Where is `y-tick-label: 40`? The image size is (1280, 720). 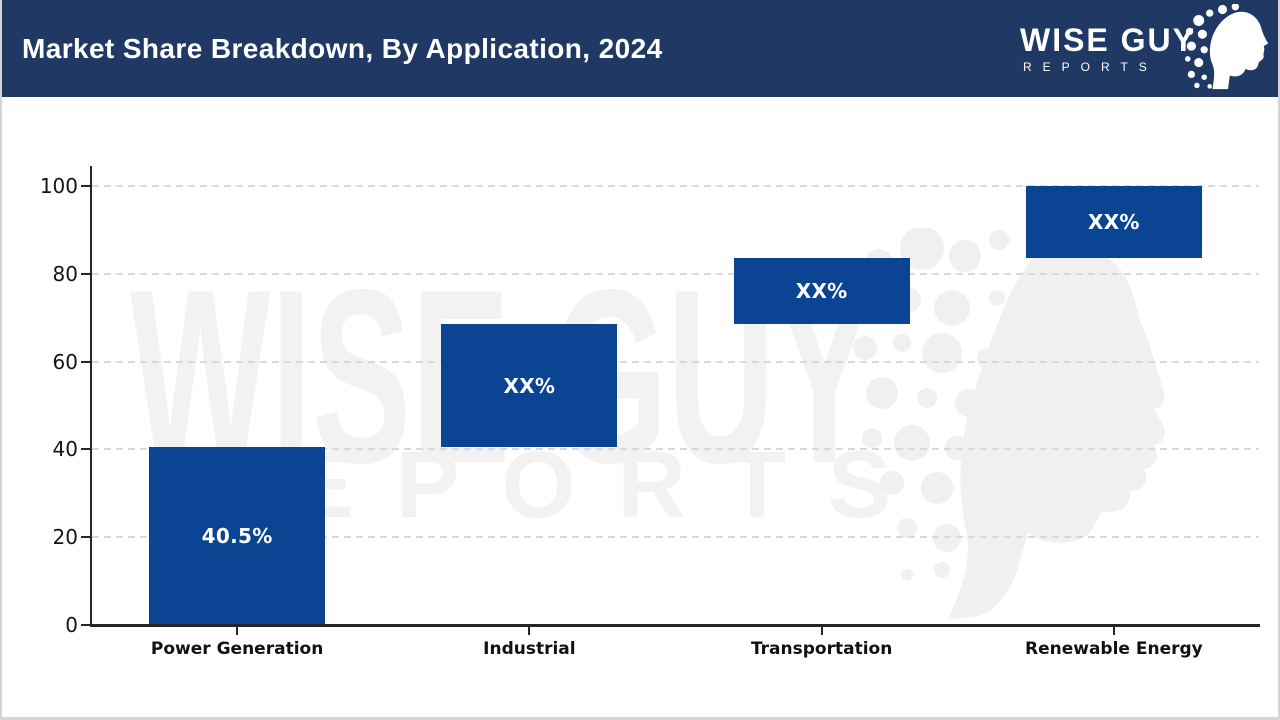 y-tick-label: 40 is located at coordinates (65, 449).